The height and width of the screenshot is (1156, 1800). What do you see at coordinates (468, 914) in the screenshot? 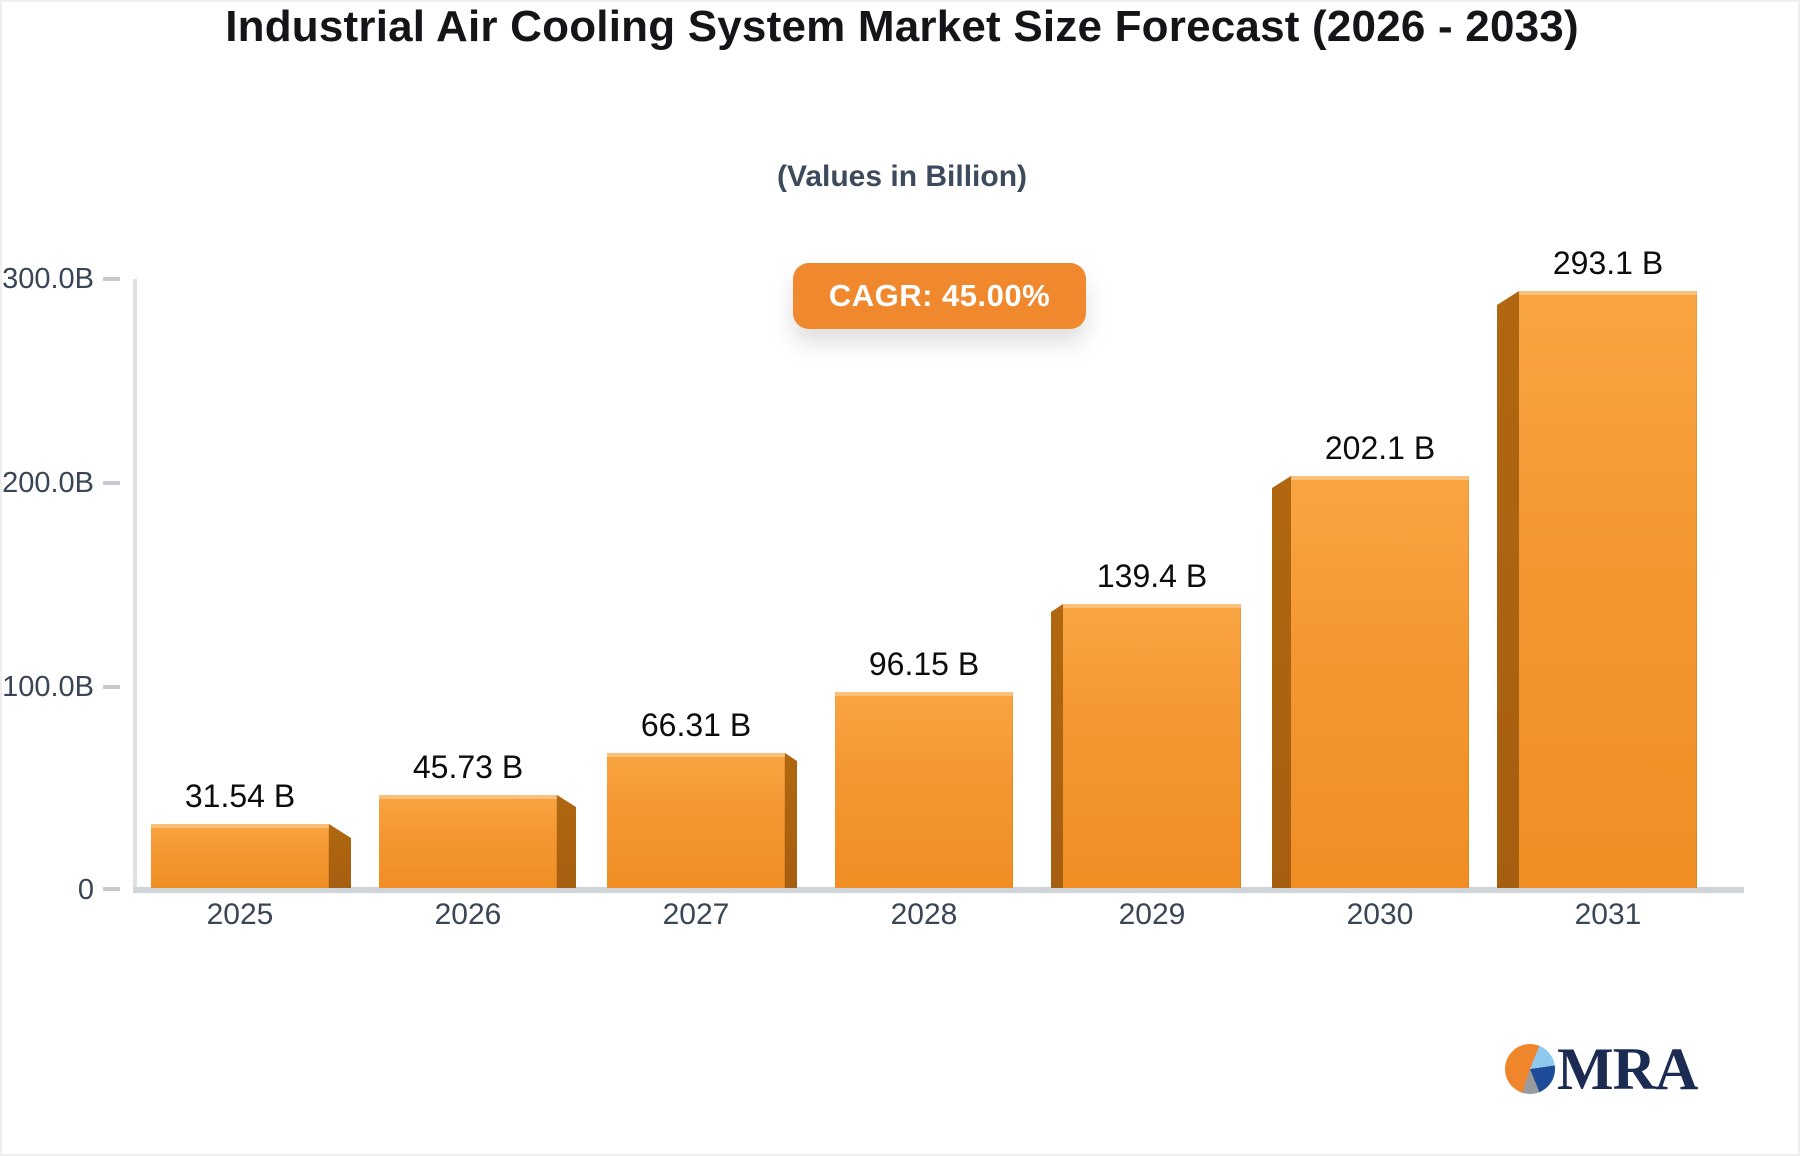
I see `x-tick-label-2026: 2026` at bounding box center [468, 914].